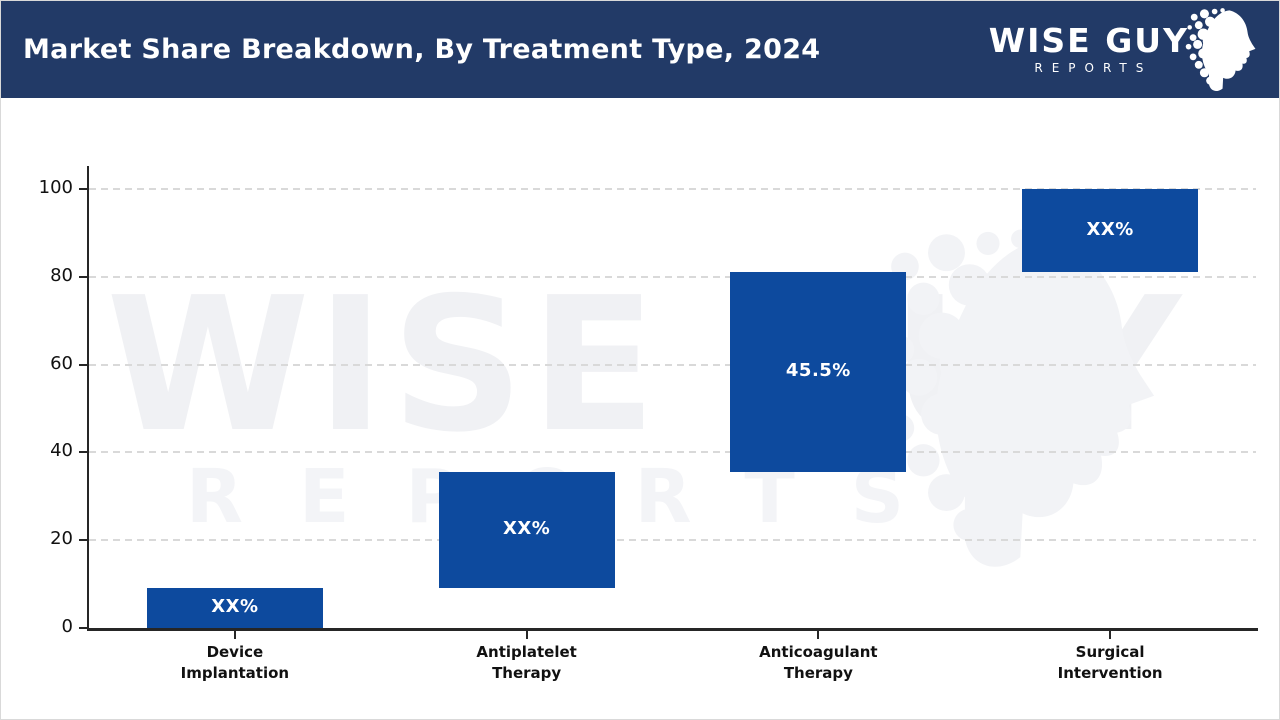 Image resolution: width=1280 pixels, height=720 pixels. I want to click on category-label-line: Implantation, so click(235, 673).